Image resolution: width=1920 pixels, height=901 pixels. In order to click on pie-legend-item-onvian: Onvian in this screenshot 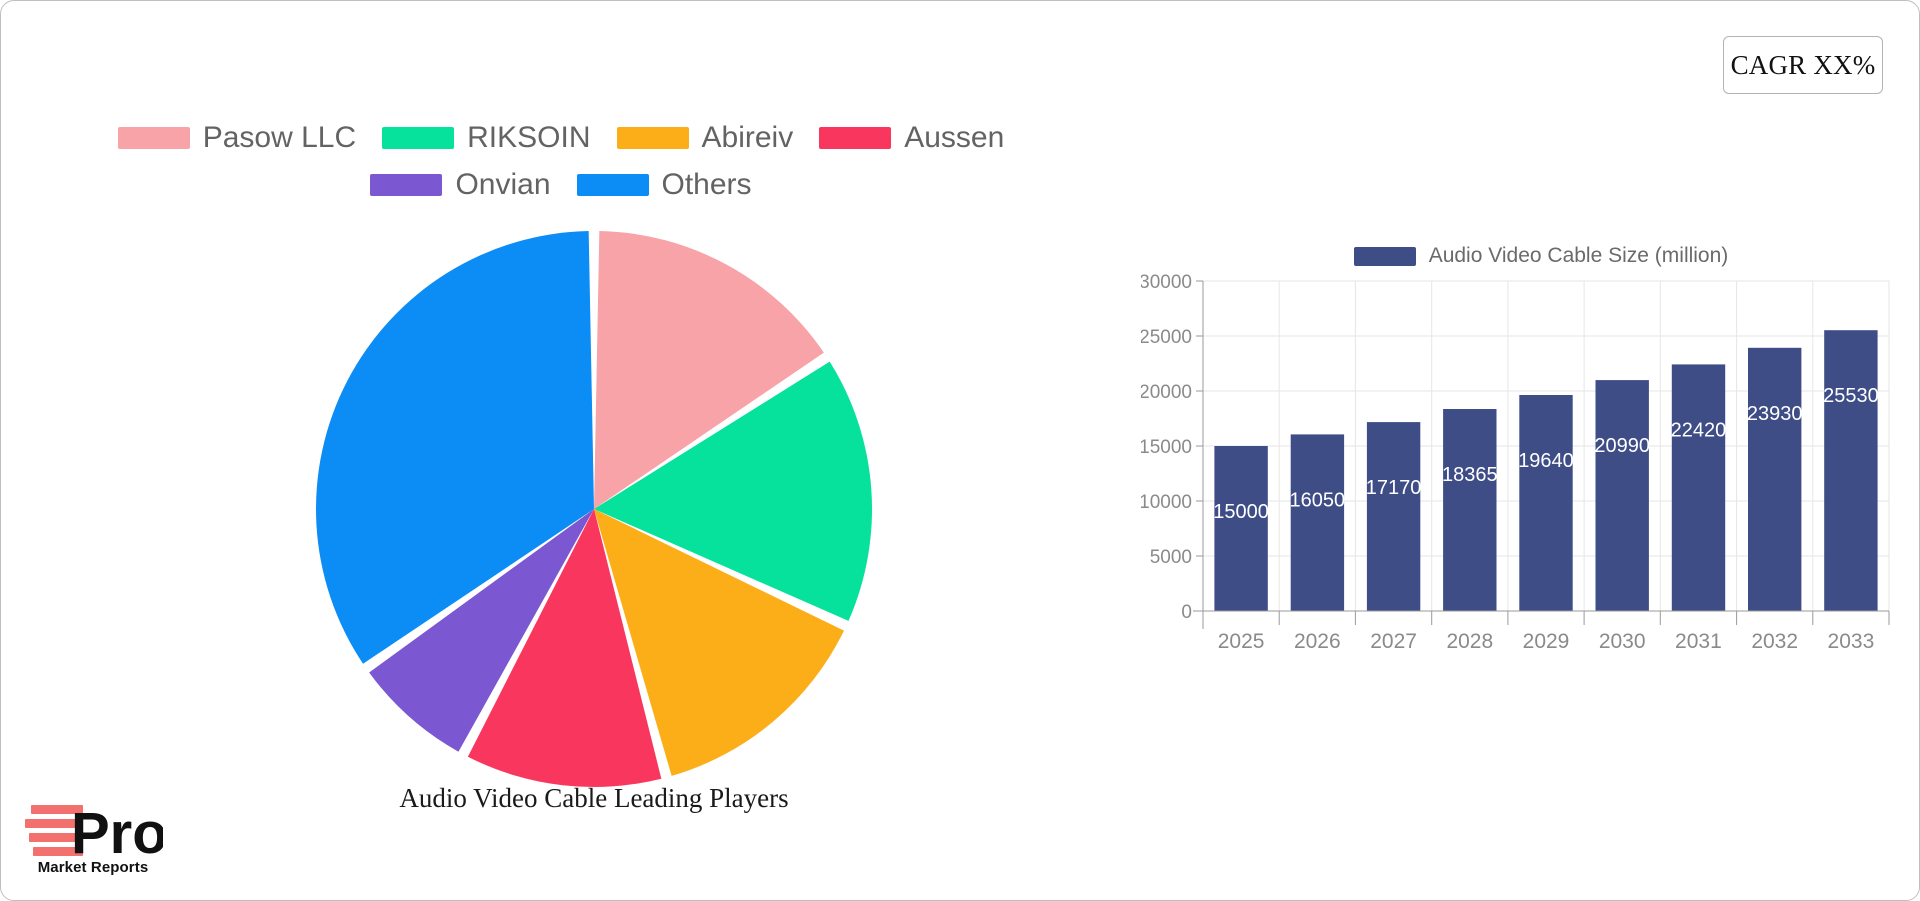, I will do `click(460, 185)`.